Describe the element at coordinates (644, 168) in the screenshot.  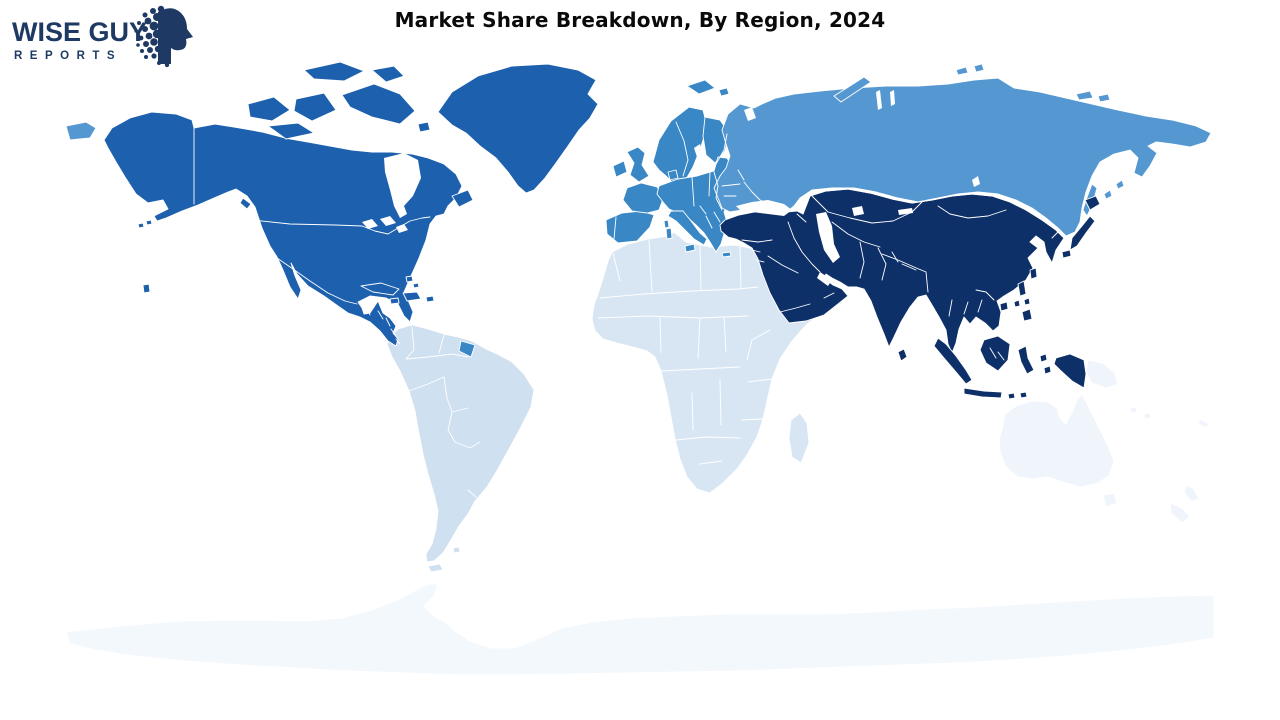
I see `region-europe` at that location.